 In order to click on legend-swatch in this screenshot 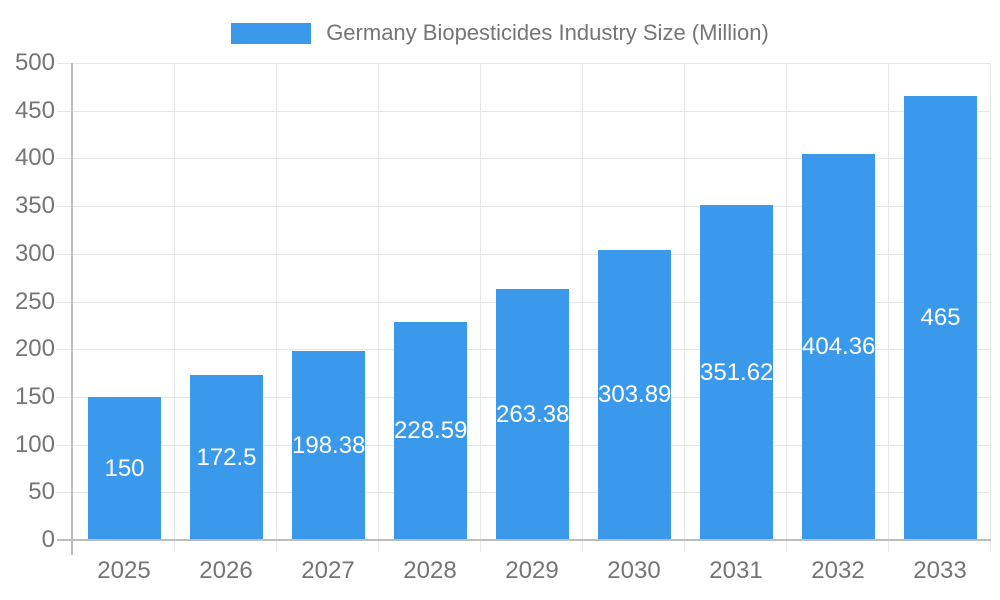, I will do `click(271, 33)`.